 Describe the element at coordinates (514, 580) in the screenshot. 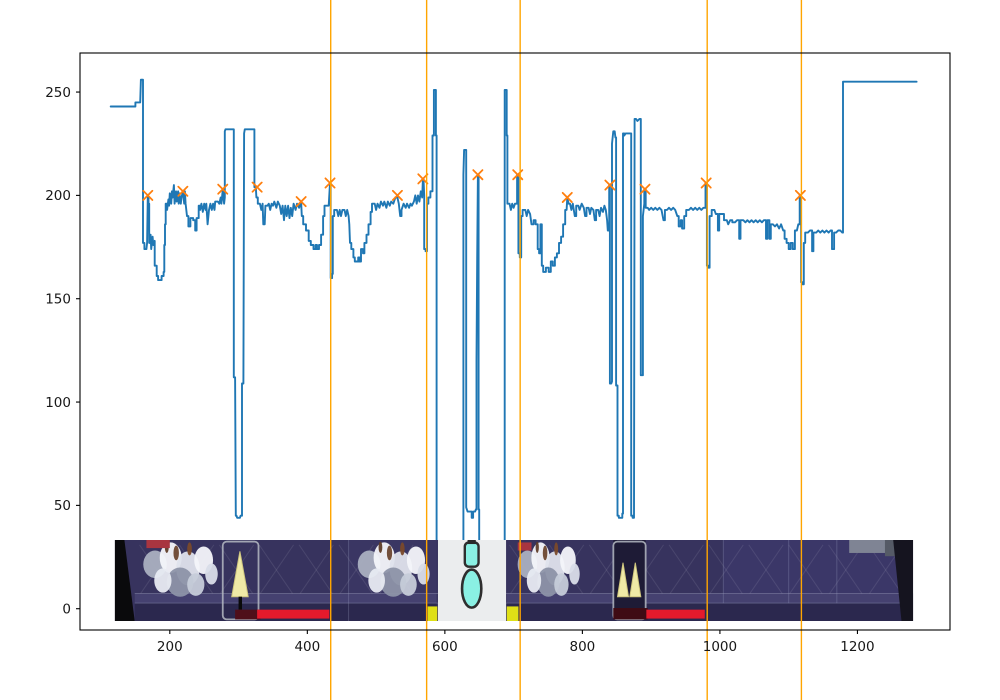

I see `image-strip` at that location.